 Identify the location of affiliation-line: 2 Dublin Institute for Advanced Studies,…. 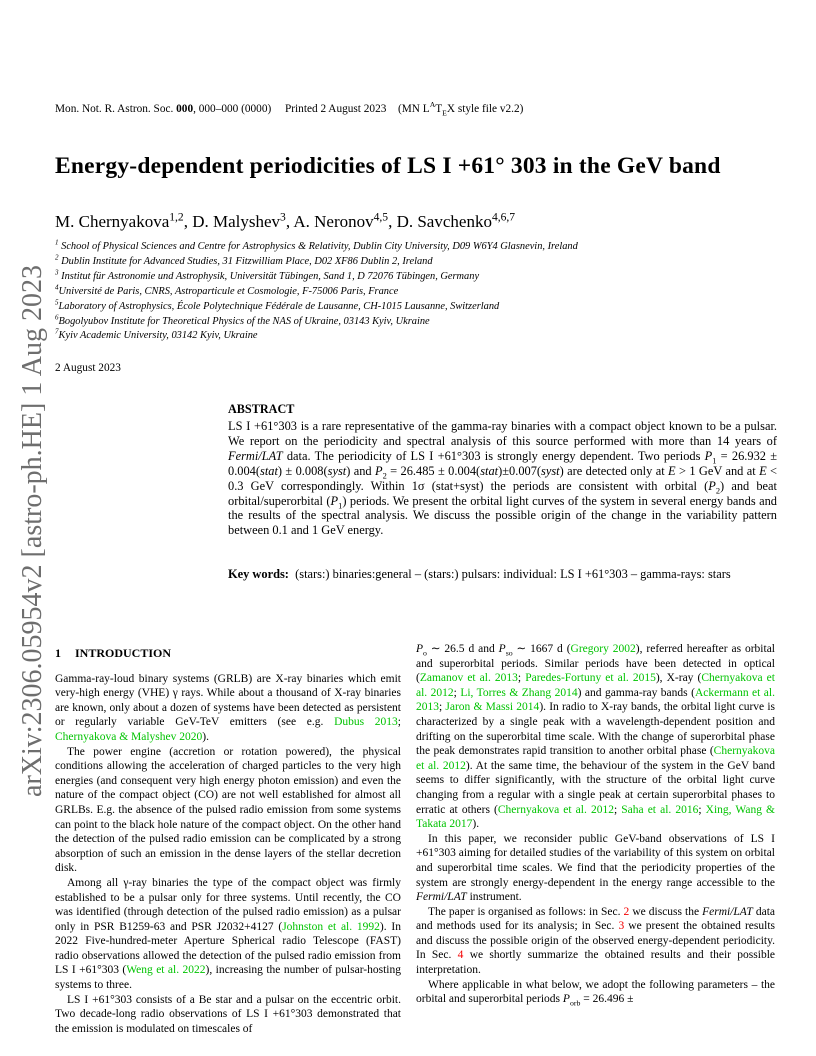
(244, 260).